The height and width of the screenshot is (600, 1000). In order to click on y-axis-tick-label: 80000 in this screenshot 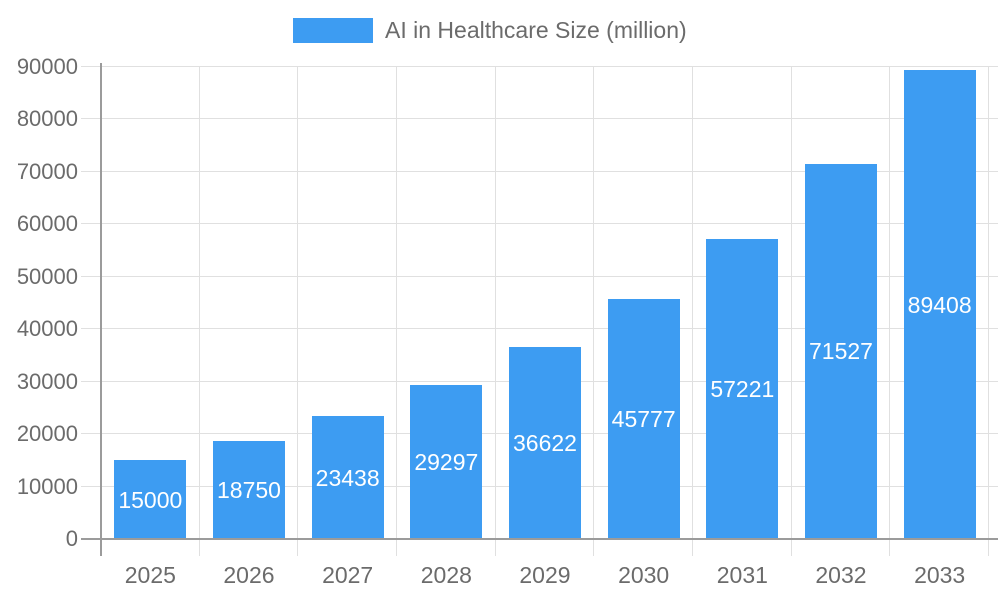, I will do `click(47, 119)`.